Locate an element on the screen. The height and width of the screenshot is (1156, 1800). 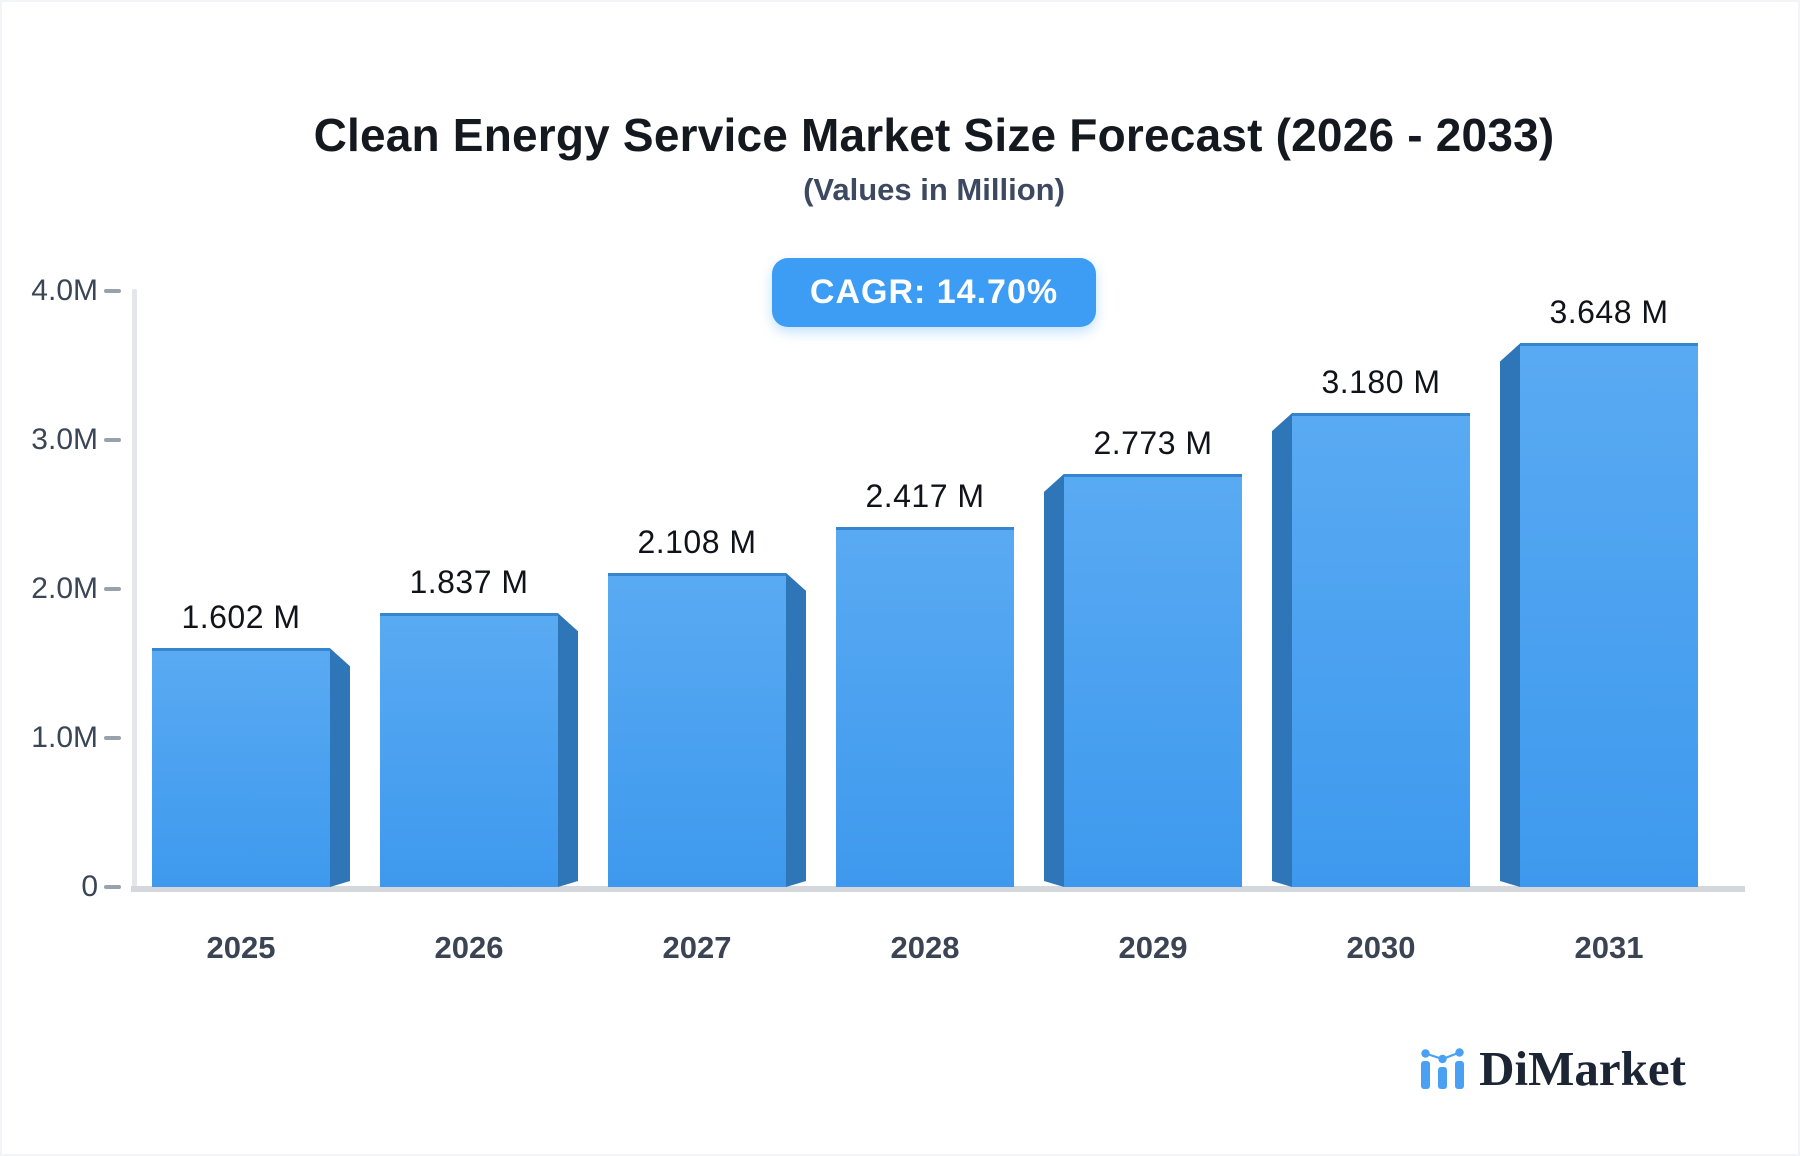
x-axis-line is located at coordinates (938, 889).